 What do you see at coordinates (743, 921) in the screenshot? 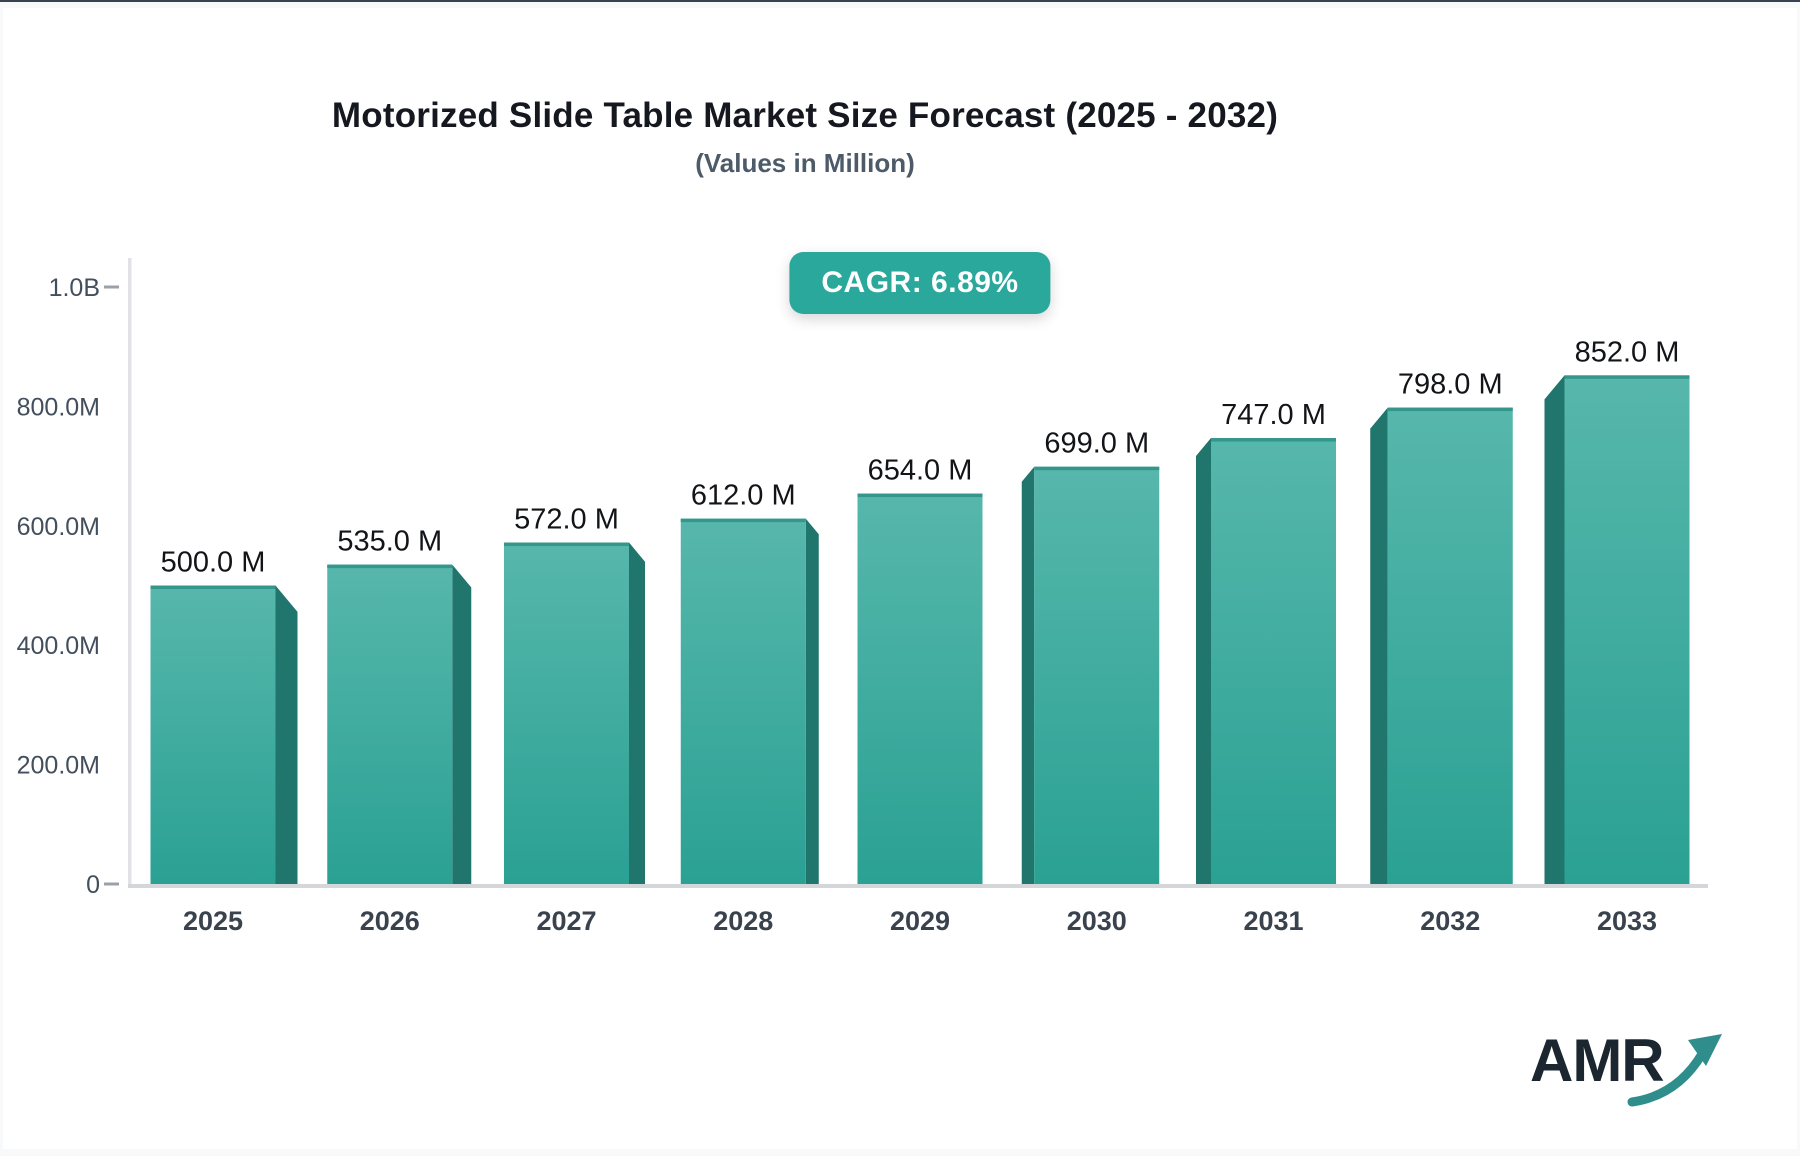
I see `x-axis-label: 2028` at bounding box center [743, 921].